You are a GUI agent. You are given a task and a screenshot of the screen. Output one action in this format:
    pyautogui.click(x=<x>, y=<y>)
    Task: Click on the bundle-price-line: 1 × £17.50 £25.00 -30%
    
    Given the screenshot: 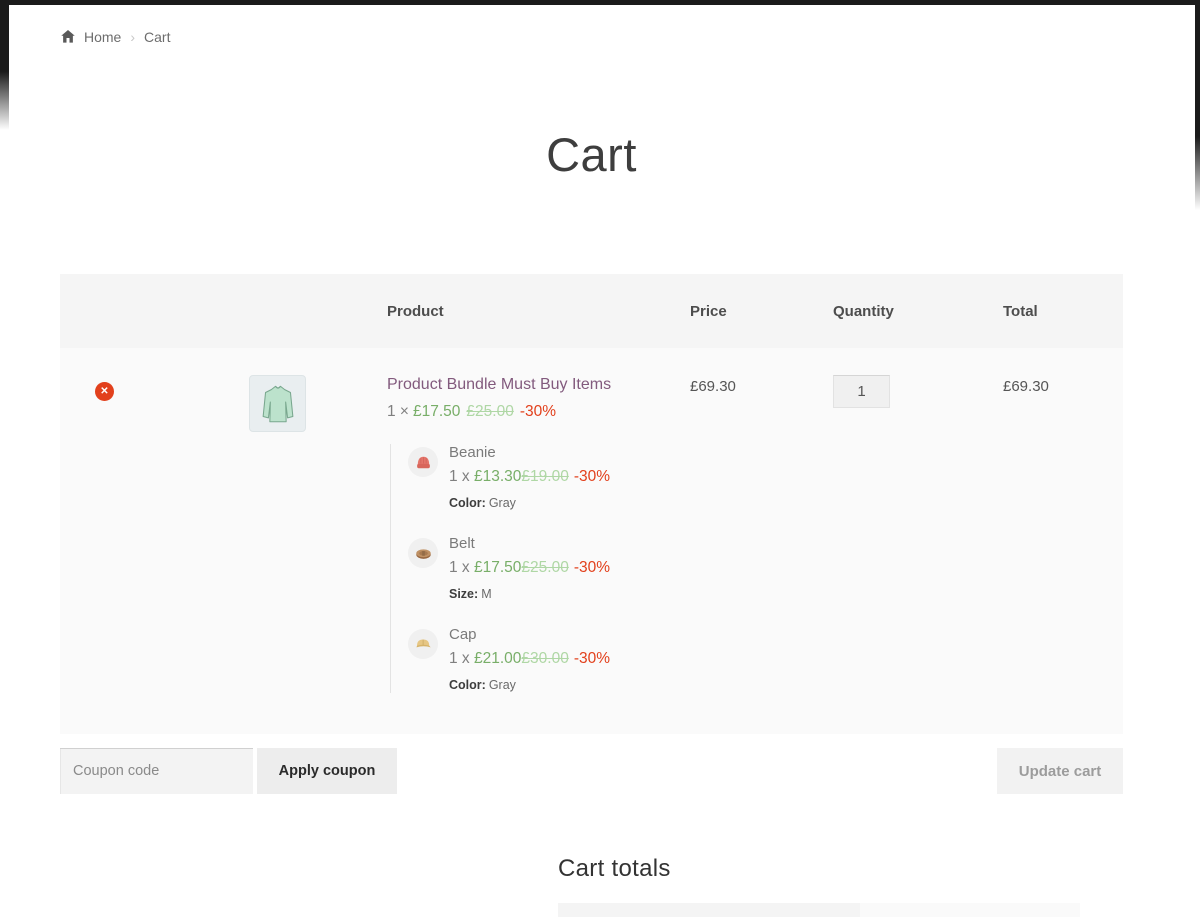 What is the action you would take?
    pyautogui.click(x=536, y=412)
    